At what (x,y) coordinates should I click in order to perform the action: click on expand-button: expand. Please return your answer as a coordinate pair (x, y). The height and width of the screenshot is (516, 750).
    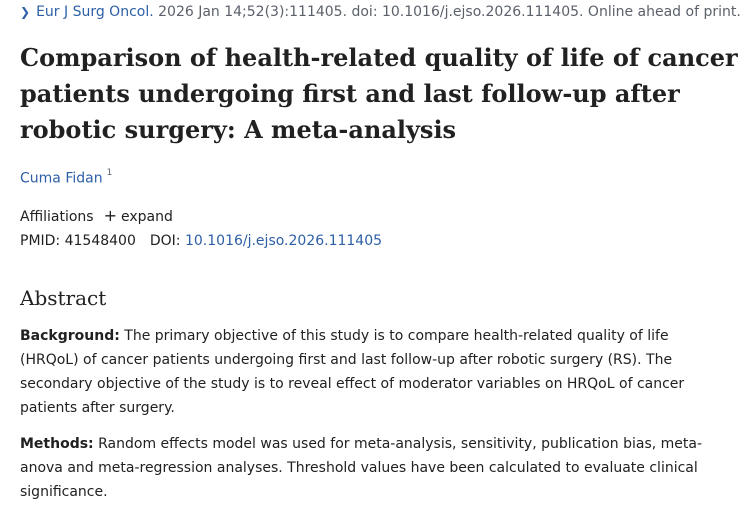
    Looking at the image, I should click on (147, 217).